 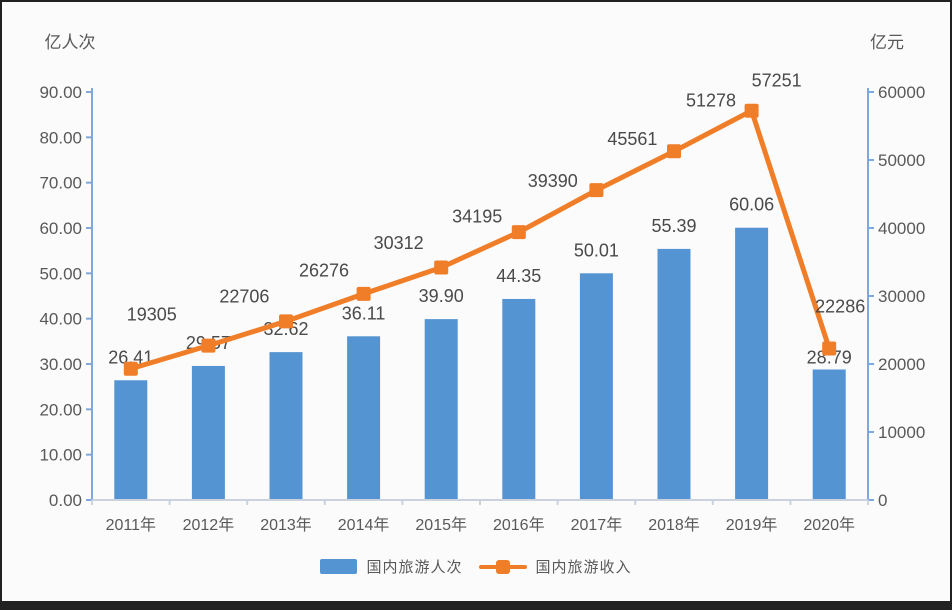 What do you see at coordinates (70, 42) in the screenshot?
I see `left-axis-title: 亿人次` at bounding box center [70, 42].